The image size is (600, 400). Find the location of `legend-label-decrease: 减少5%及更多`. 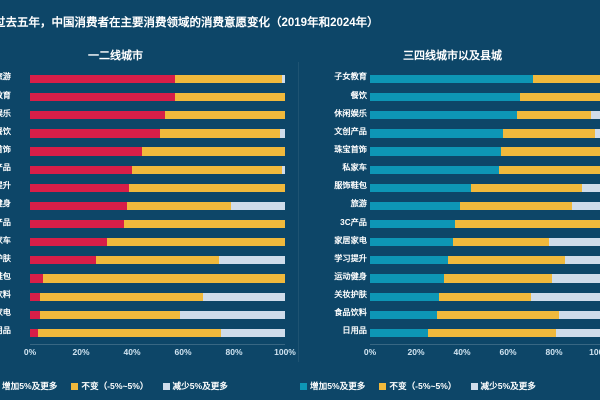

legend-label-decrease: 减少5%及更多 is located at coordinates (200, 386).